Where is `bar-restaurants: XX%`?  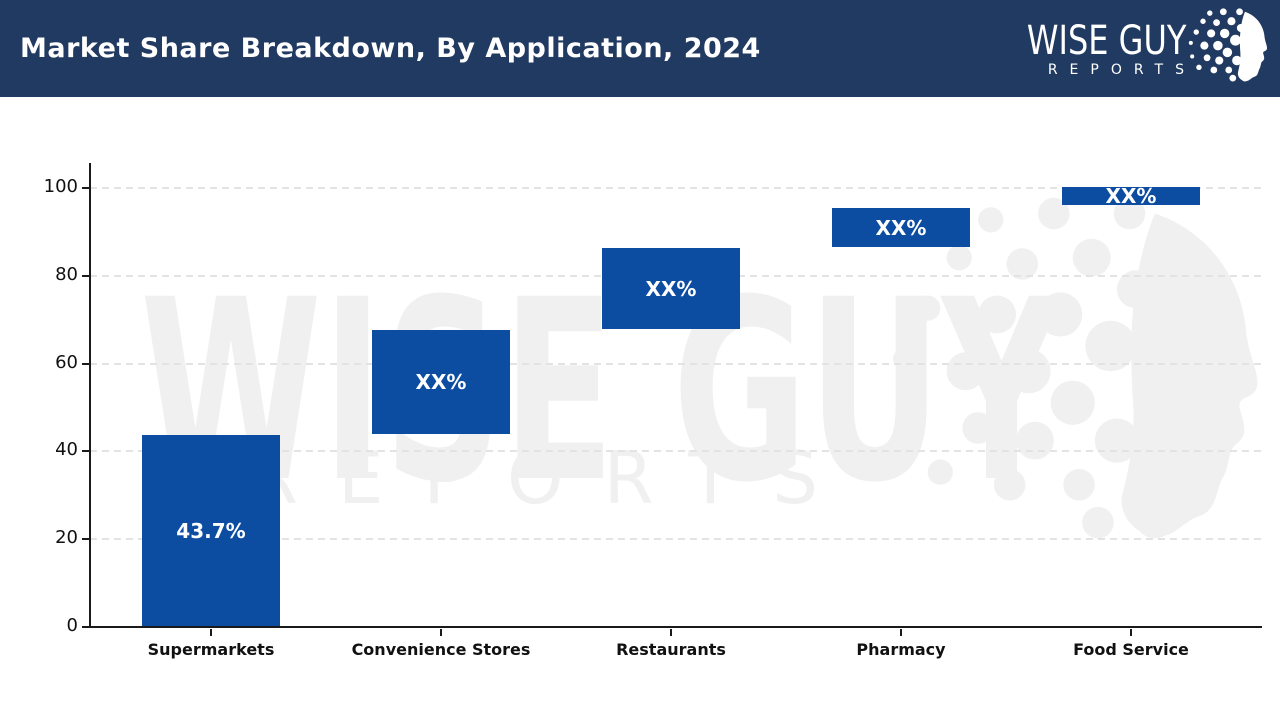
bar-restaurants: XX% is located at coordinates (671, 288).